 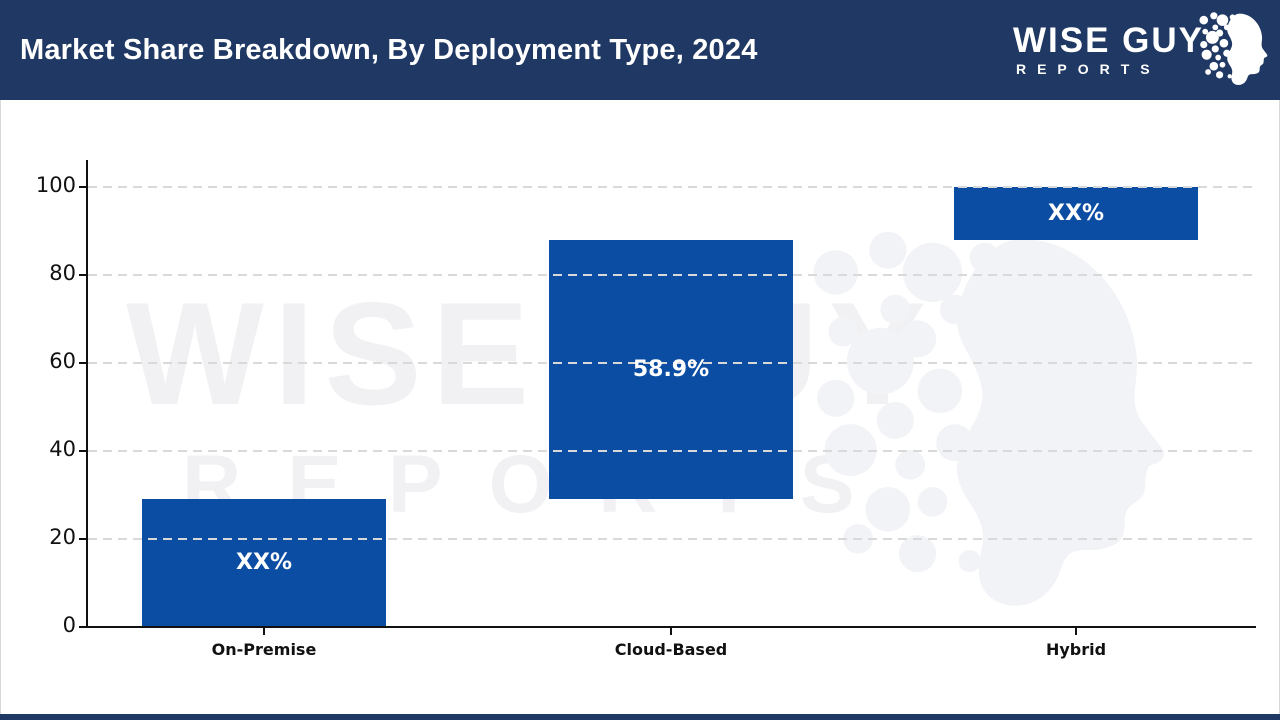 What do you see at coordinates (264, 649) in the screenshot?
I see `x-category-label-On-Premise: On-Premise` at bounding box center [264, 649].